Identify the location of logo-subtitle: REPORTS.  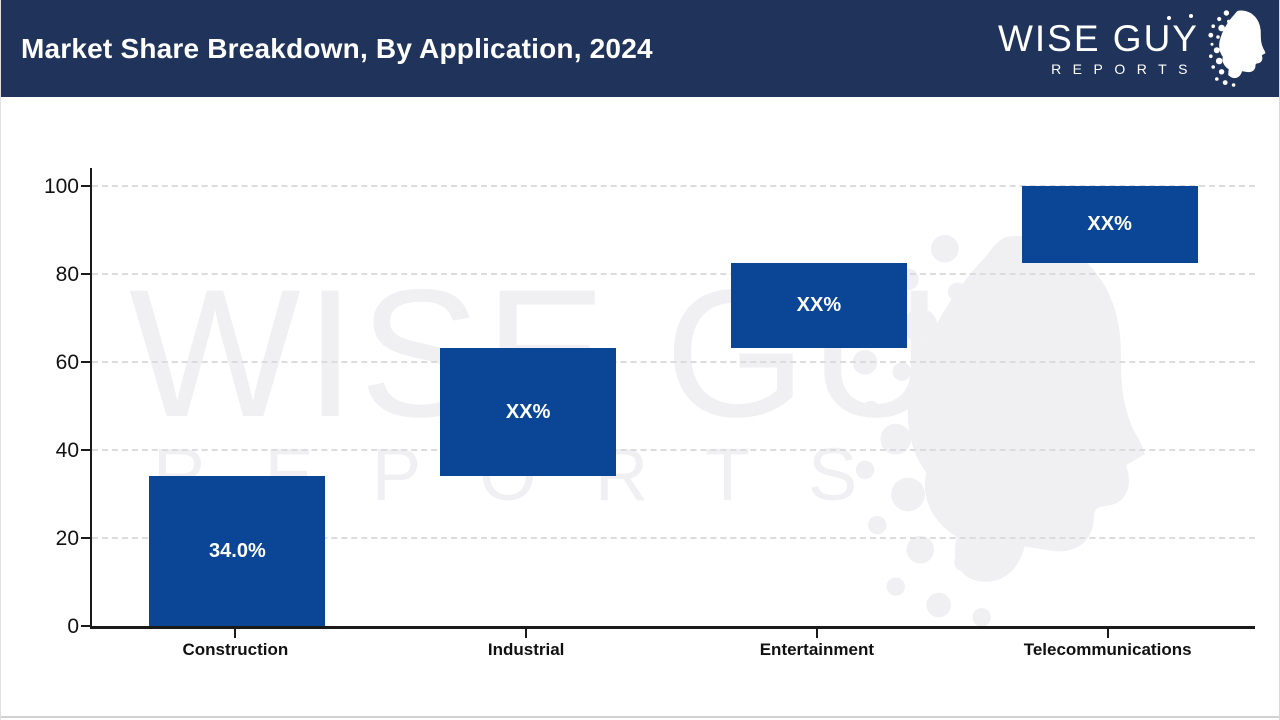
(1125, 68).